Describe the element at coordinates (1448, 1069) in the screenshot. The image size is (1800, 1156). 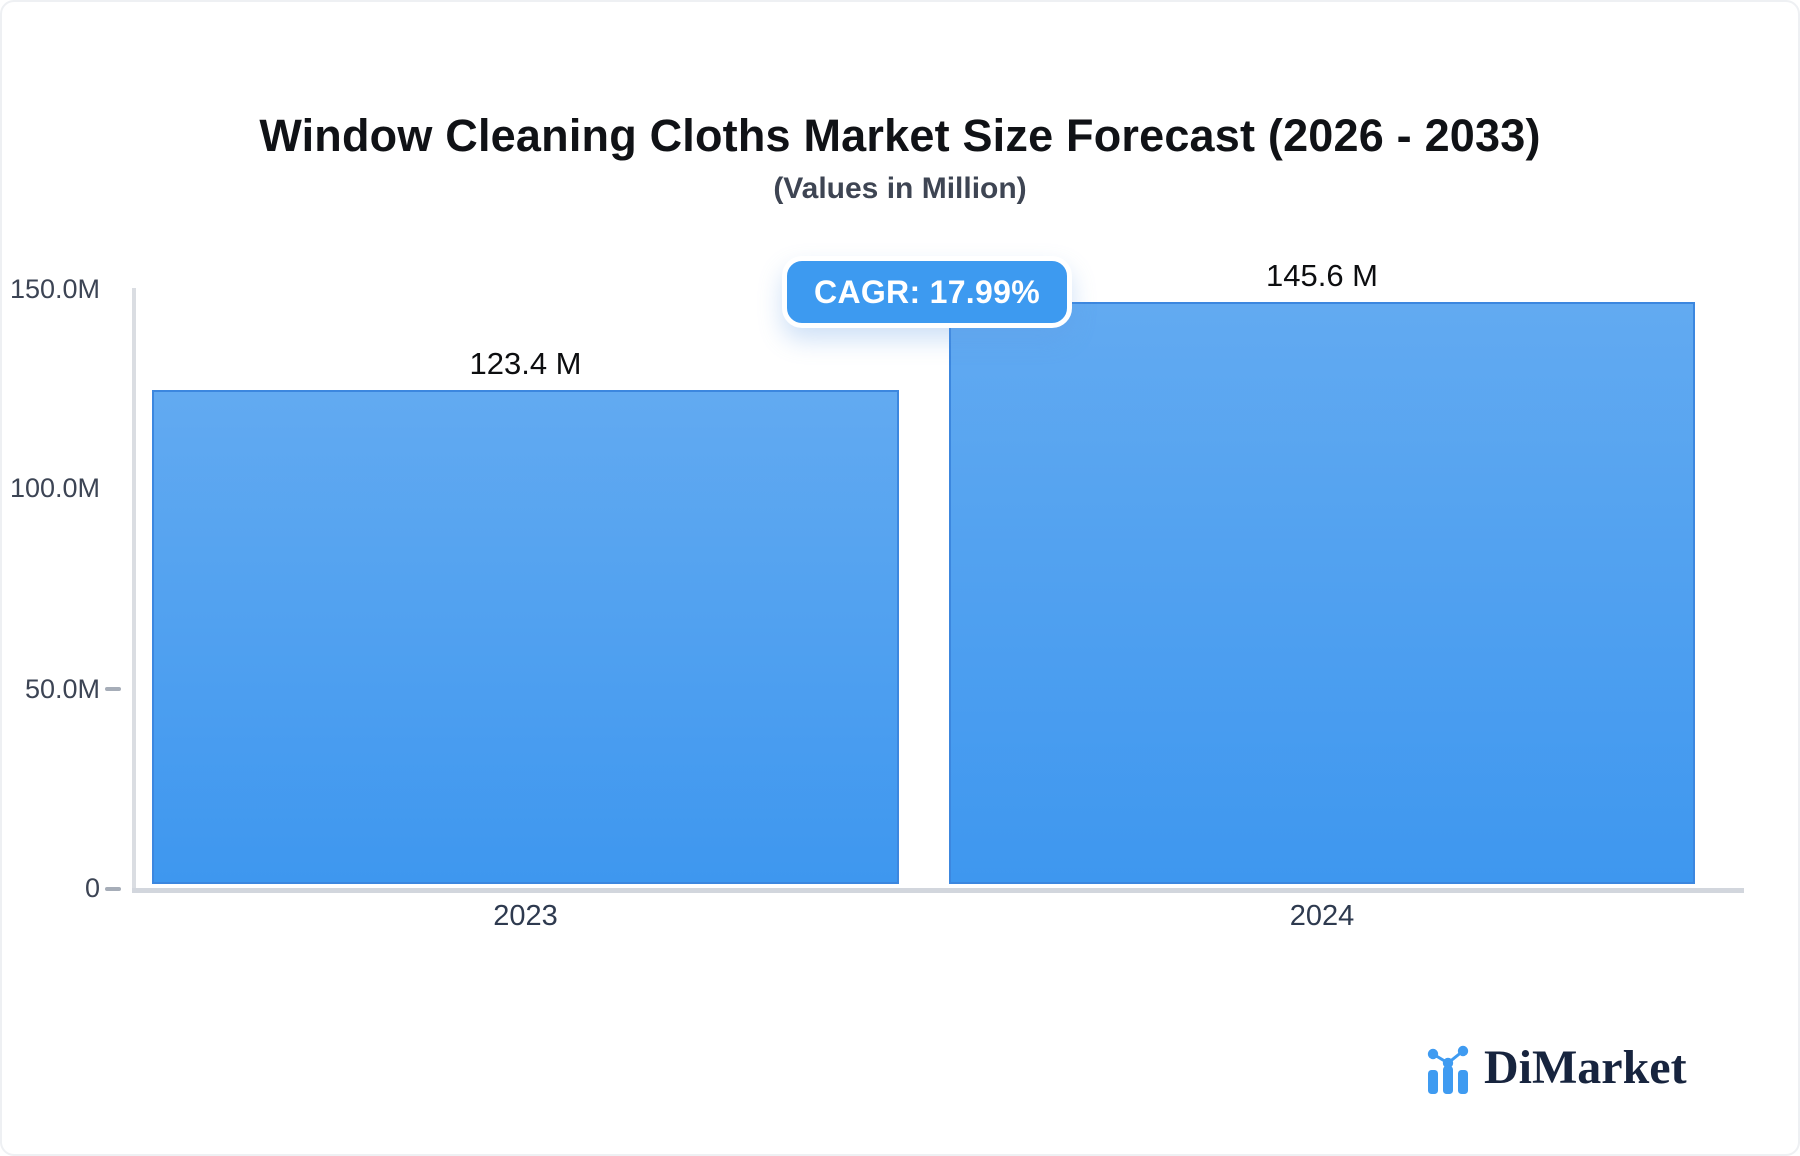
I see `dimarket-chart-icon` at that location.